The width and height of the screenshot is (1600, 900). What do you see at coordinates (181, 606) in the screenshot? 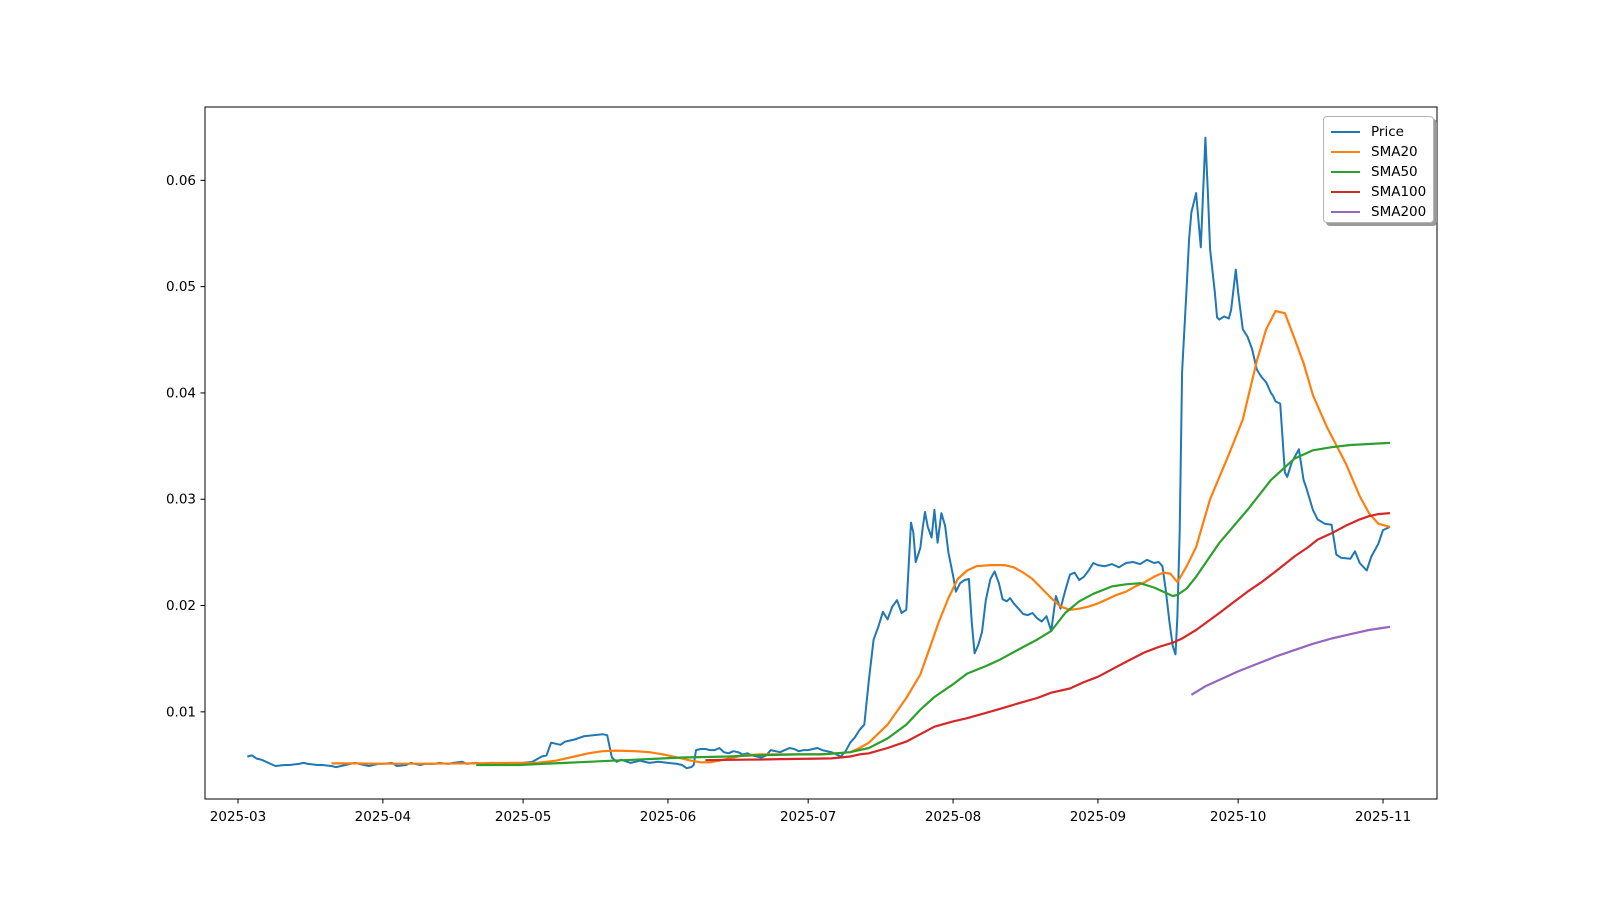
I see `y-tick-label: 0.02` at bounding box center [181, 606].